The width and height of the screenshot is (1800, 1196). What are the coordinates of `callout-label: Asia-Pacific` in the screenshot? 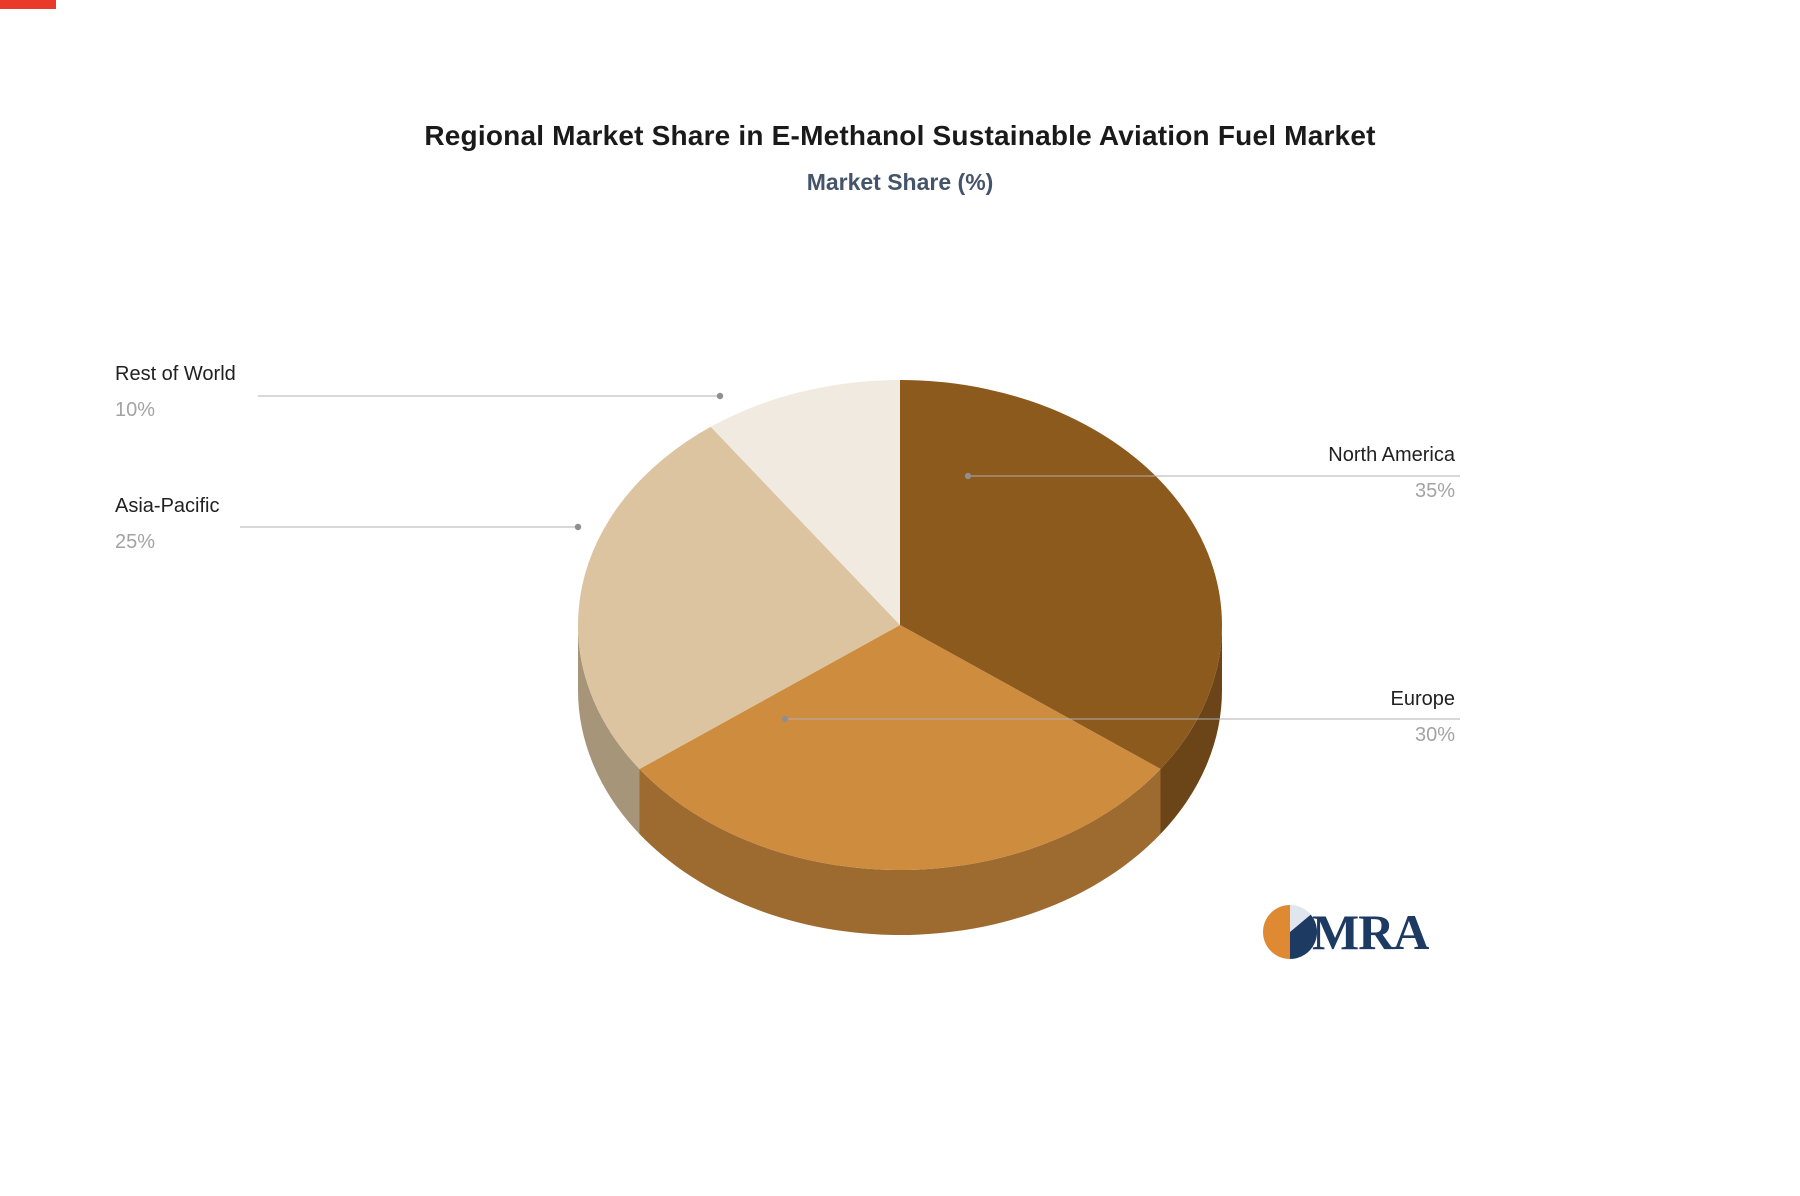 It's located at (167, 506).